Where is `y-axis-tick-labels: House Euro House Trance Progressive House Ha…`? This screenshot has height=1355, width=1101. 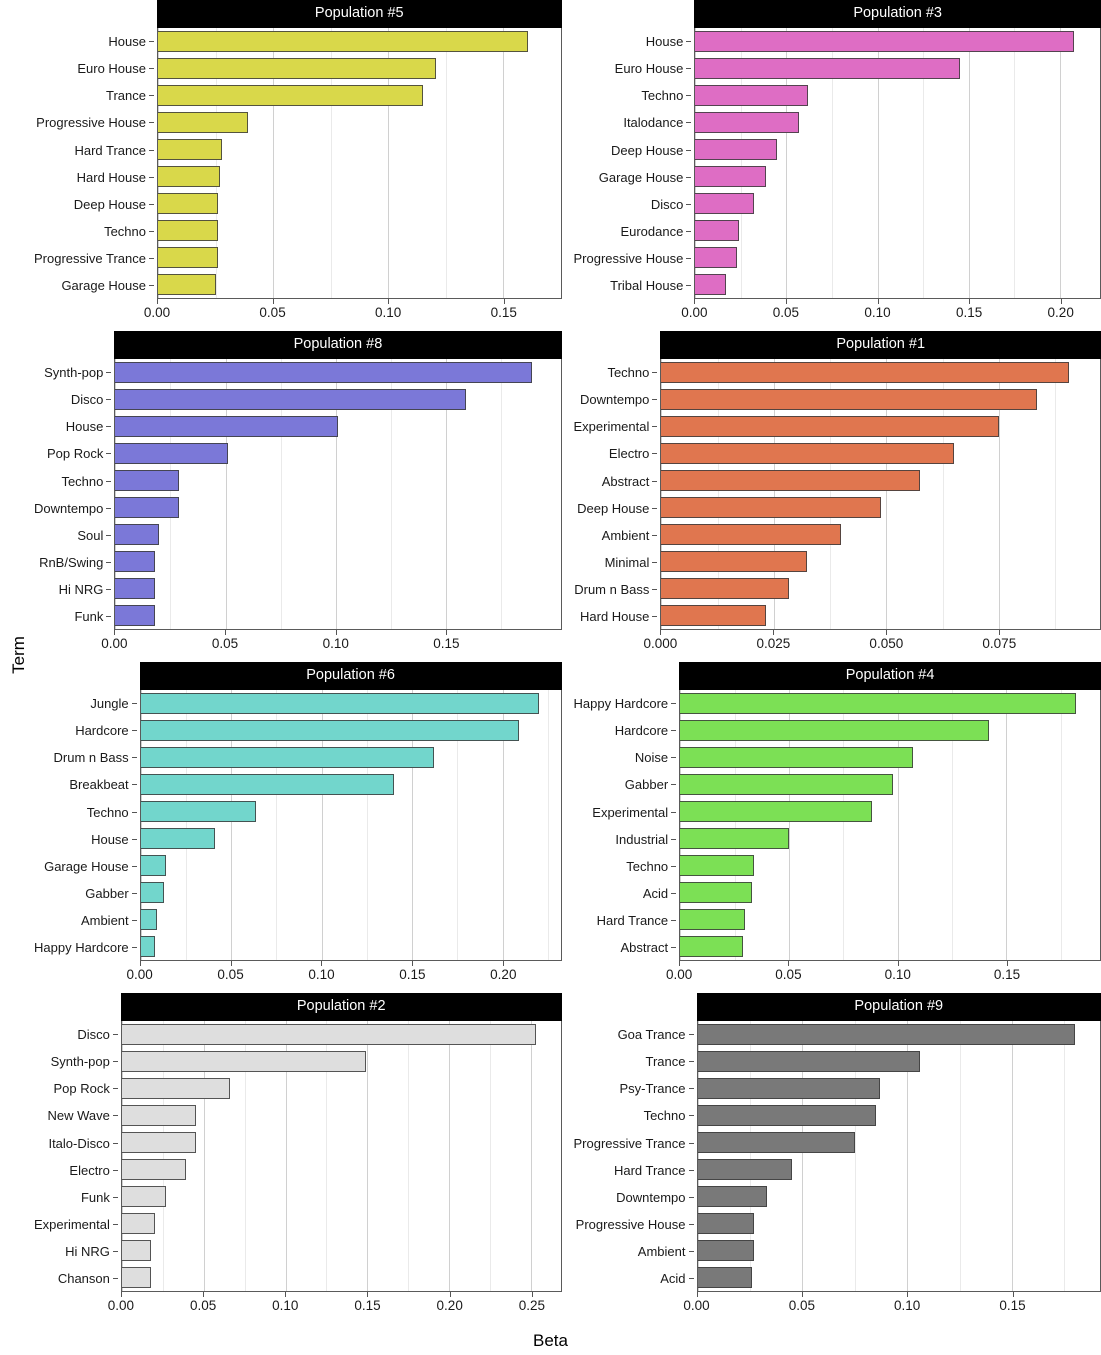
y-axis-tick-labels: House Euro House Trance Progressive House Ha… is located at coordinates (95, 163).